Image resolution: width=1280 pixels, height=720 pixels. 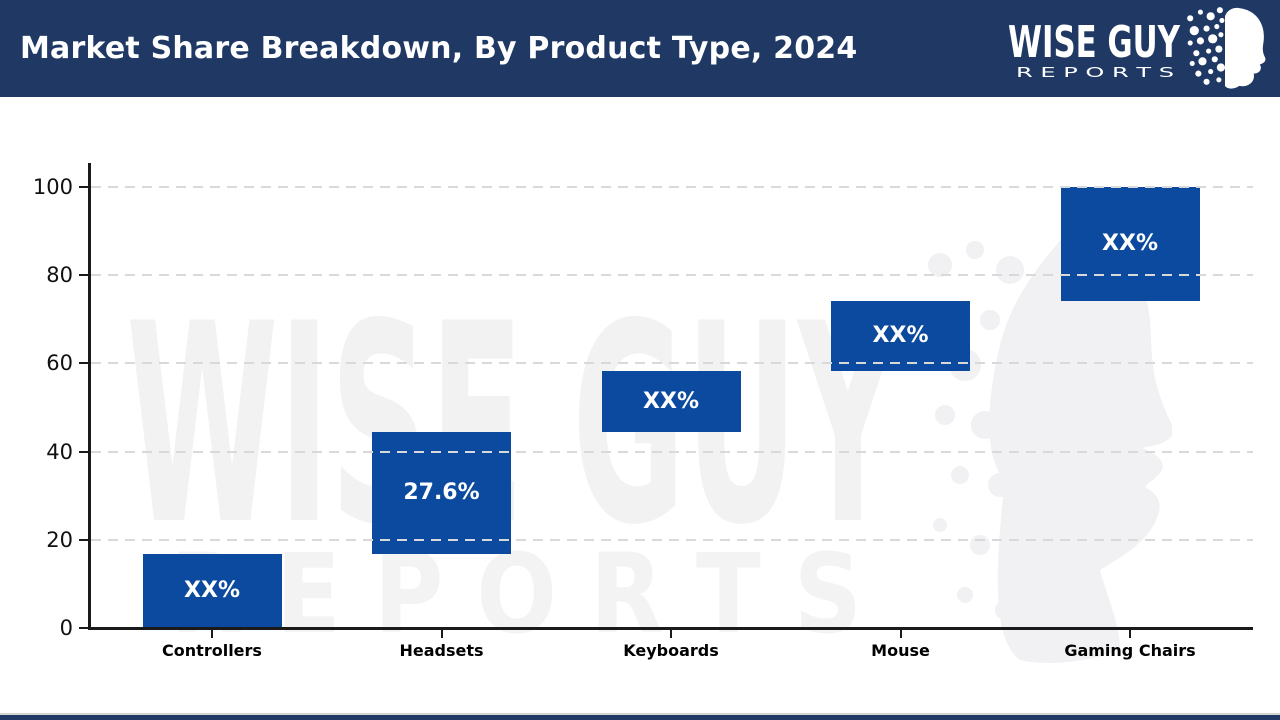 What do you see at coordinates (212, 650) in the screenshot?
I see `xcat-label-controllers: Controllers` at bounding box center [212, 650].